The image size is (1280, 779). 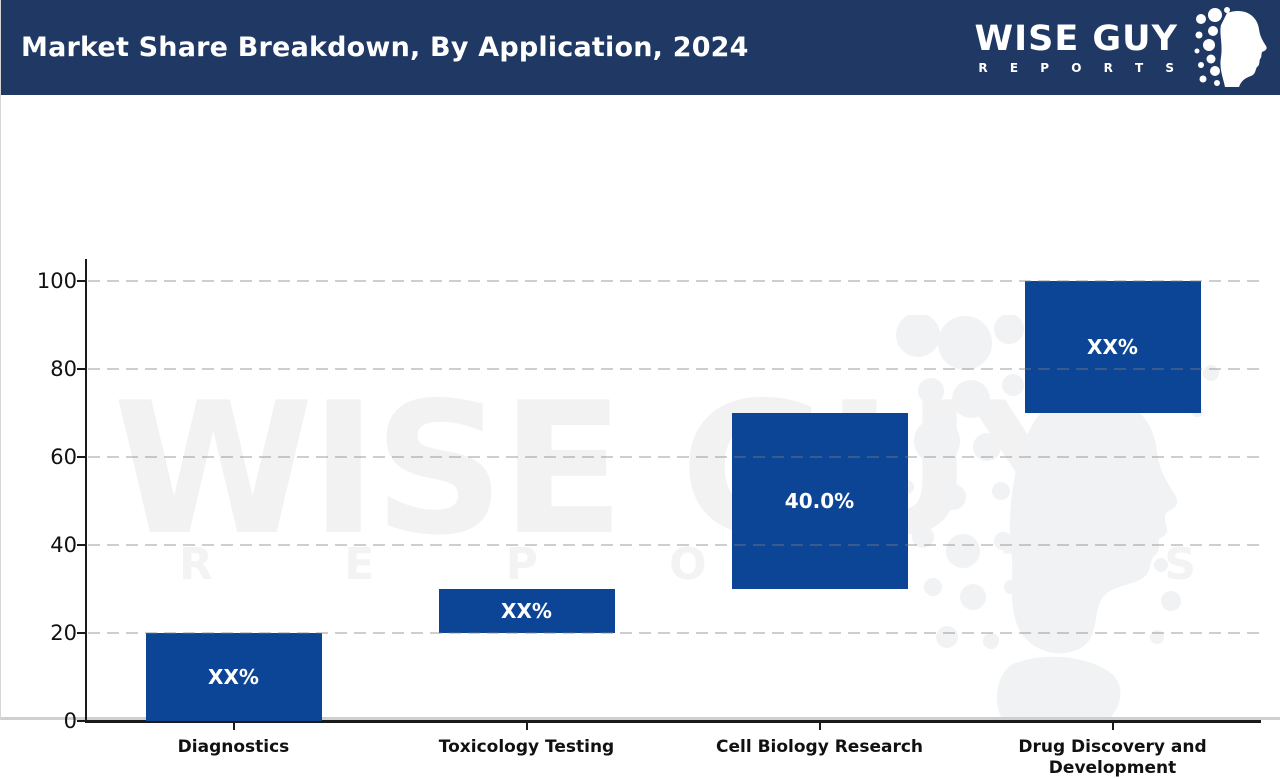 I want to click on y-tick-label: 60, so click(x=63, y=457).